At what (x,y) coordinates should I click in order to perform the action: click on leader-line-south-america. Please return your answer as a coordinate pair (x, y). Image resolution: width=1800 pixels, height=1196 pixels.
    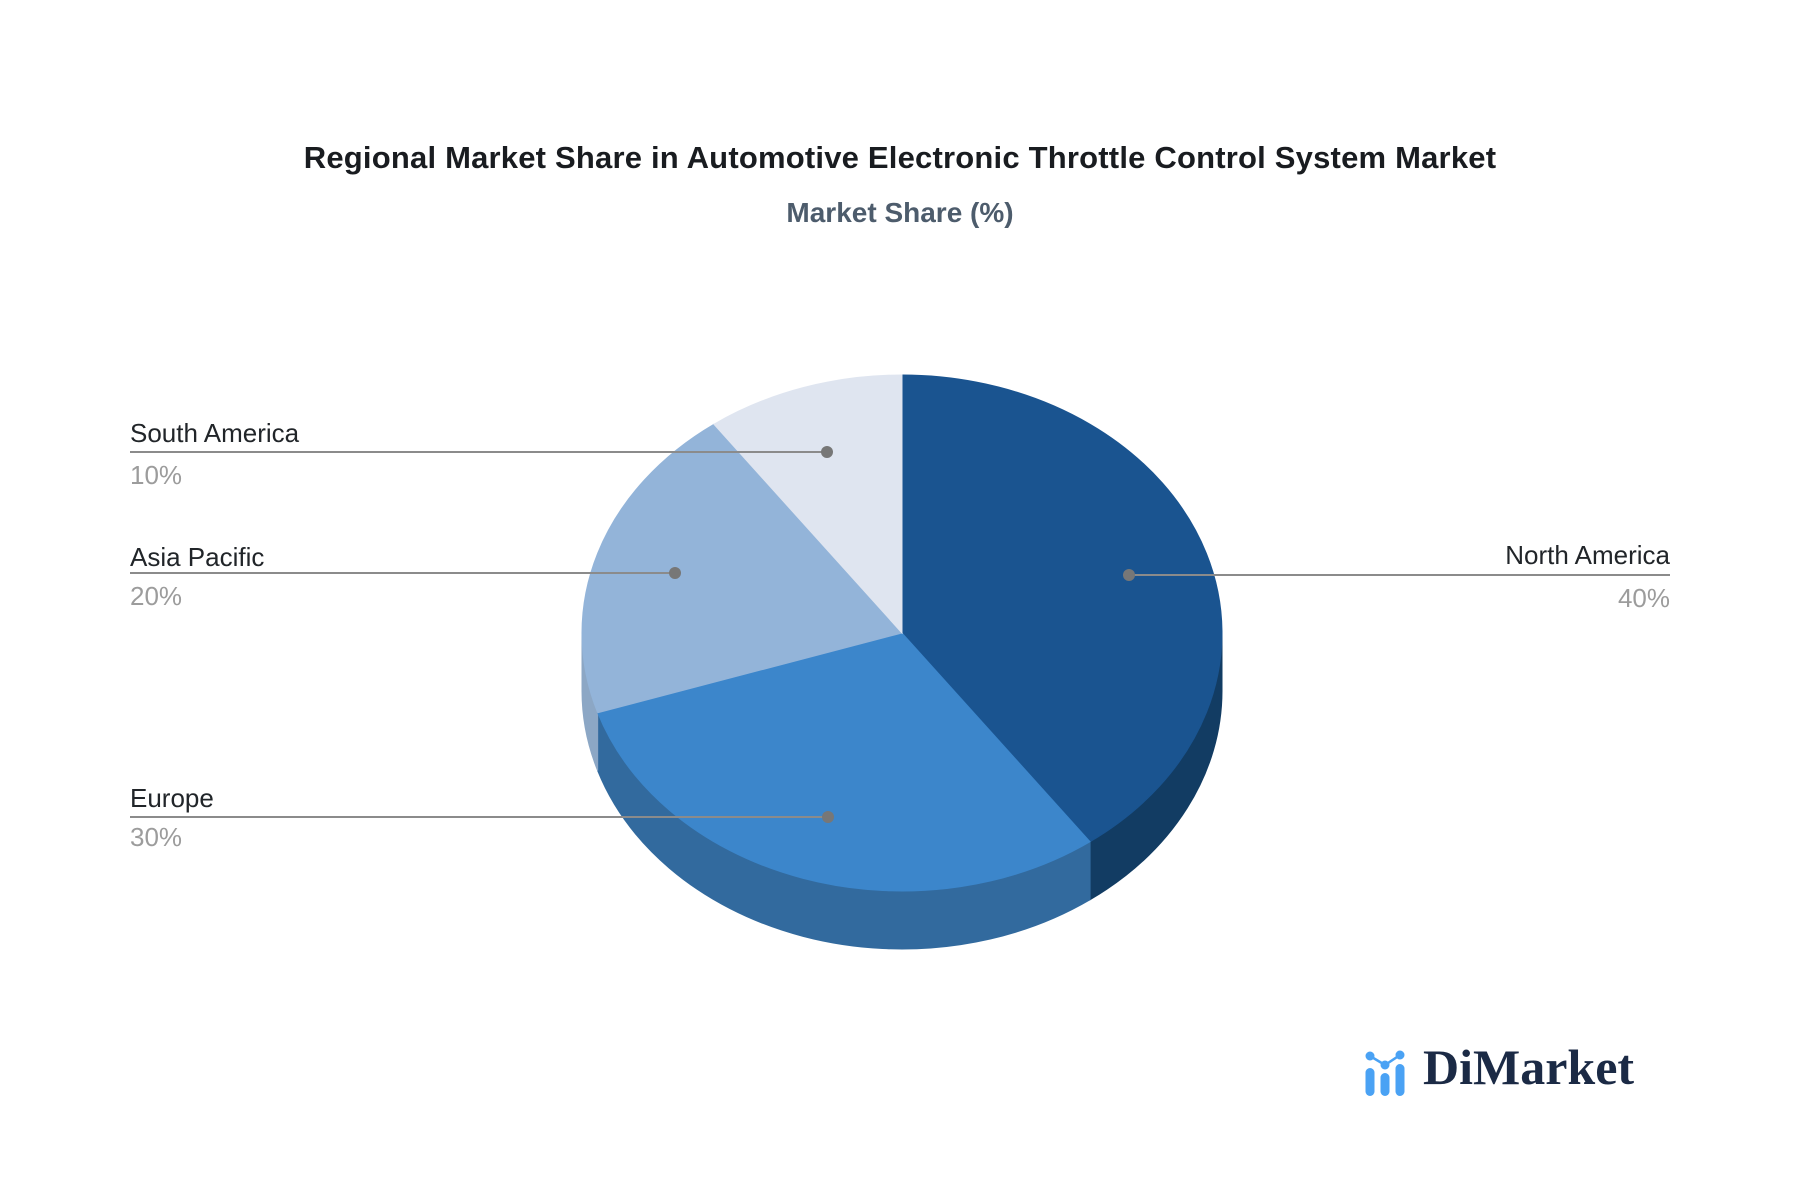
    Looking at the image, I should click on (478, 452).